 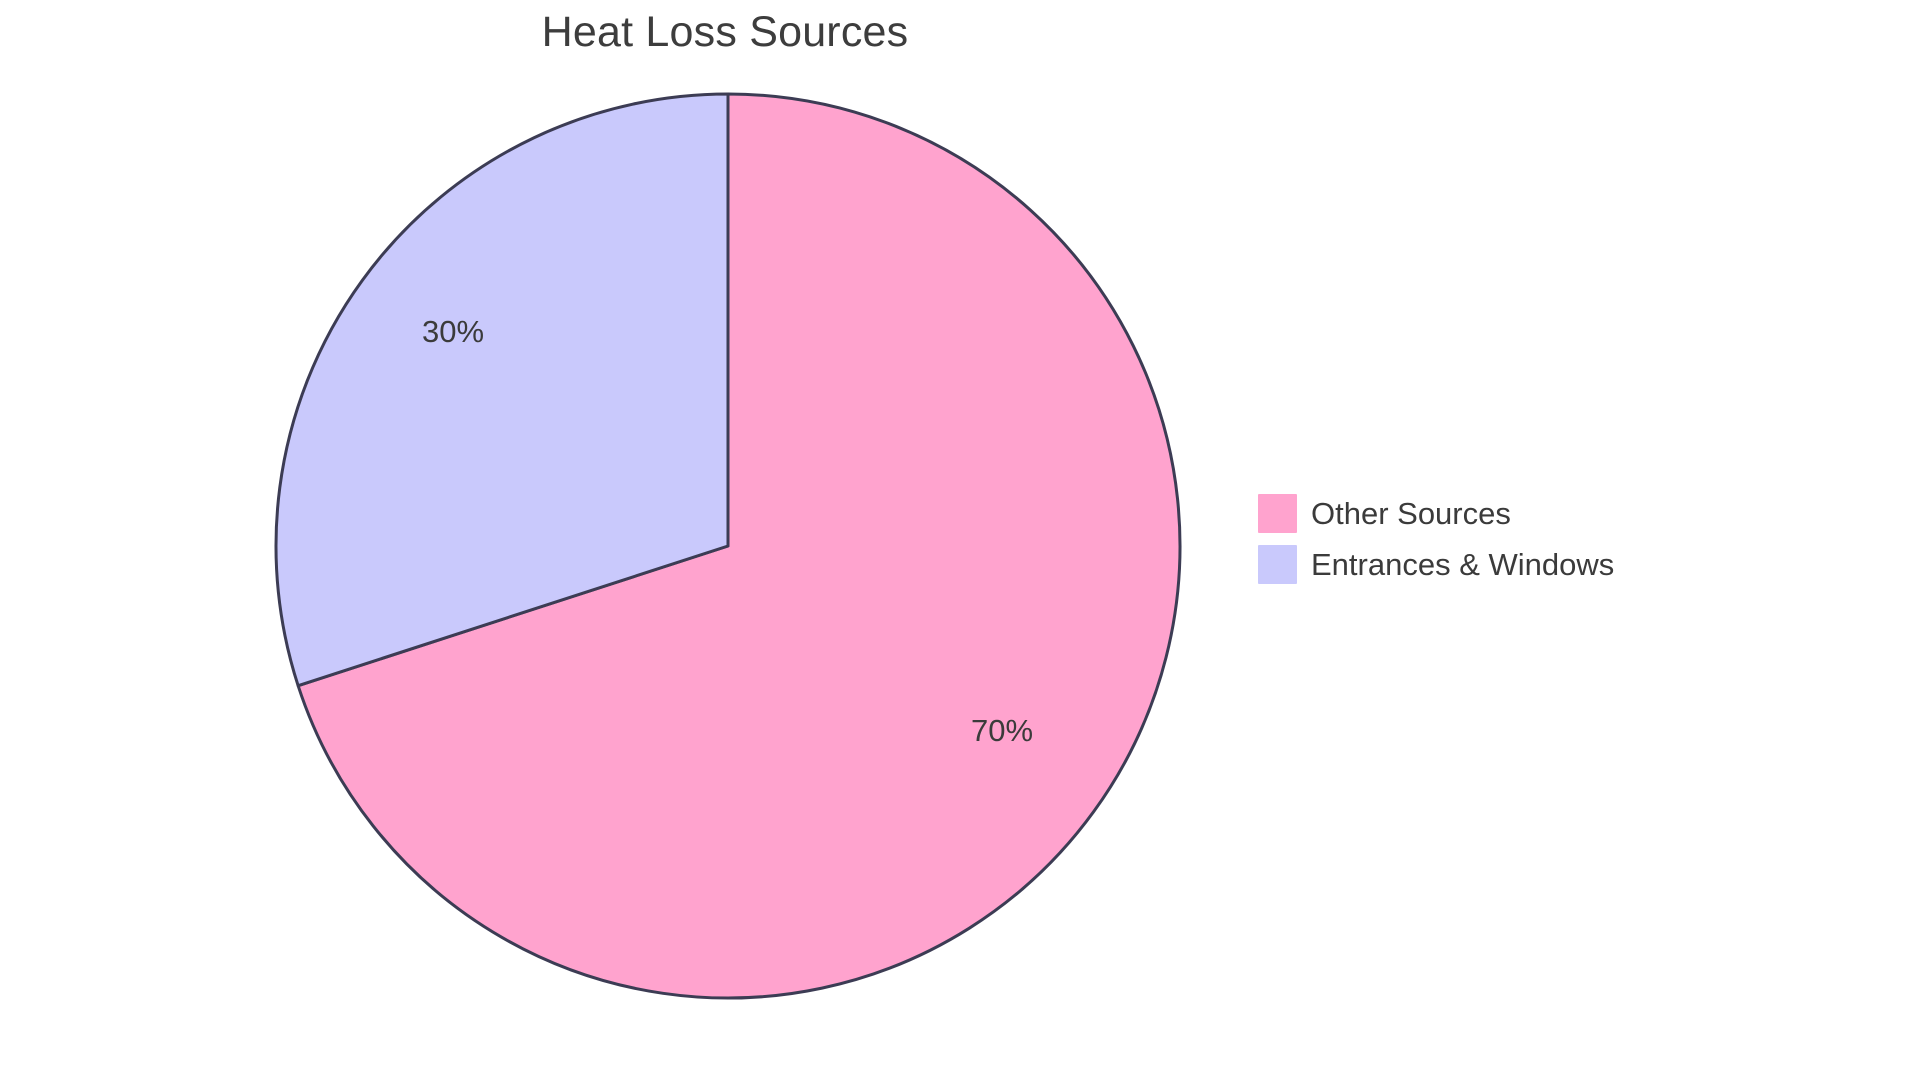 I want to click on chart-legend: Other Sources Entrances & Windows, so click(x=1436, y=539).